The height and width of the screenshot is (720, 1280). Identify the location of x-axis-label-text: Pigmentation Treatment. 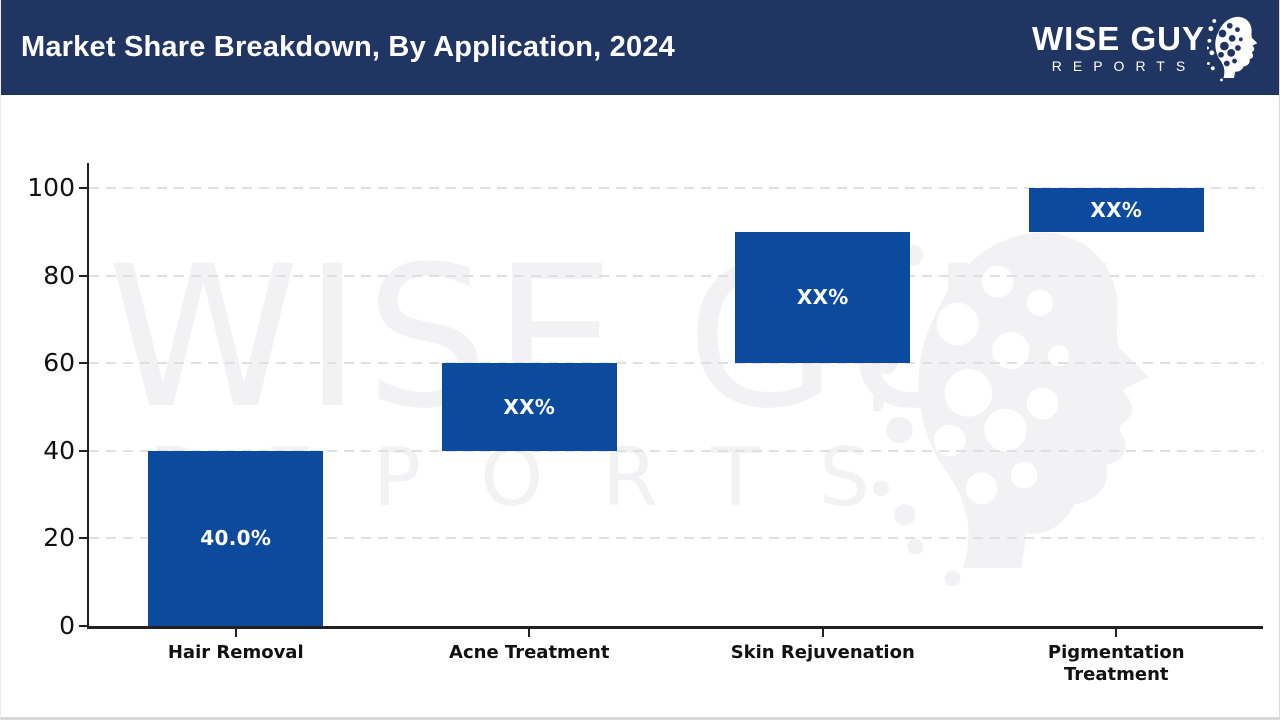
(1116, 663).